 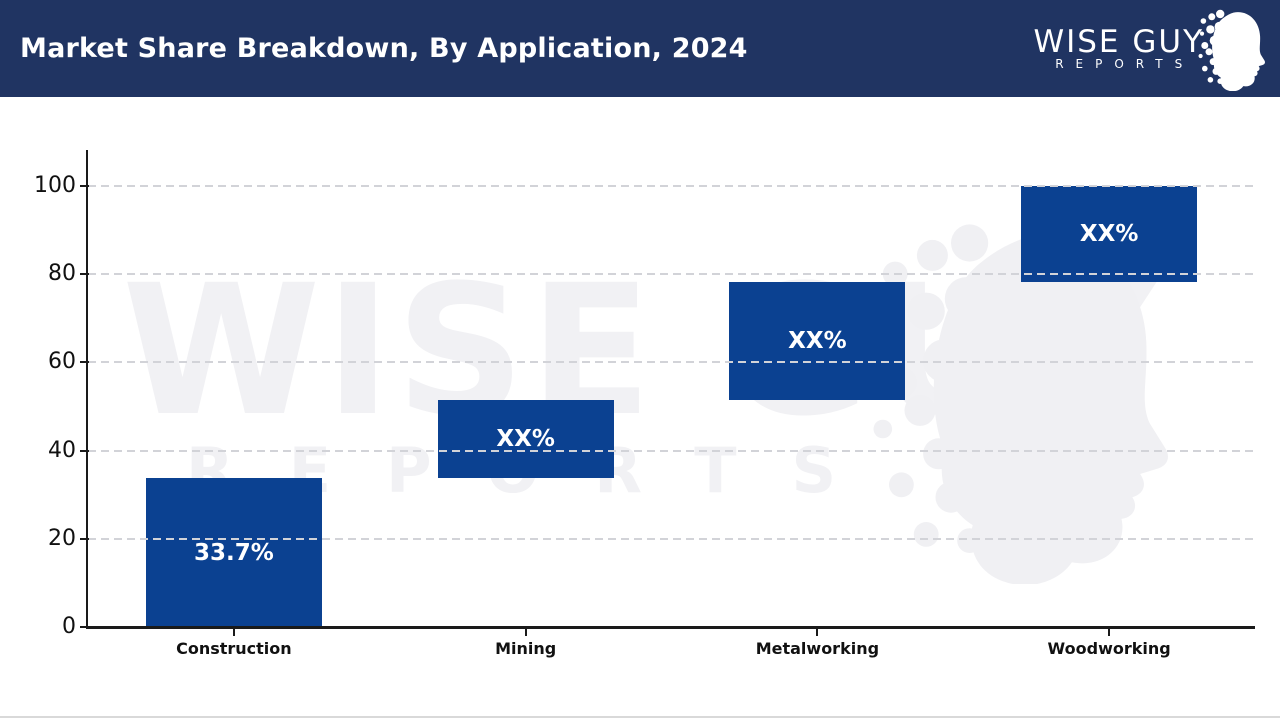 I want to click on bar-value-label-mining: XX%, so click(x=525, y=439).